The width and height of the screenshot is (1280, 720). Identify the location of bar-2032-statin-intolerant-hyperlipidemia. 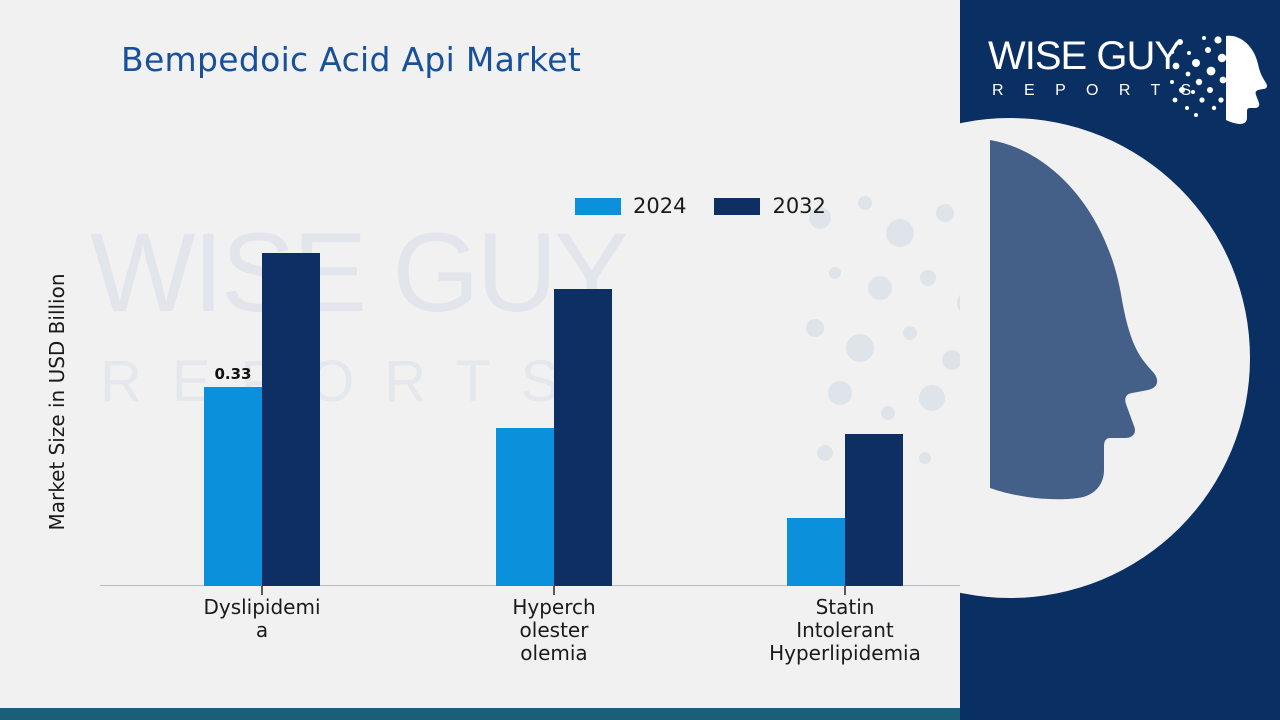
(874, 510).